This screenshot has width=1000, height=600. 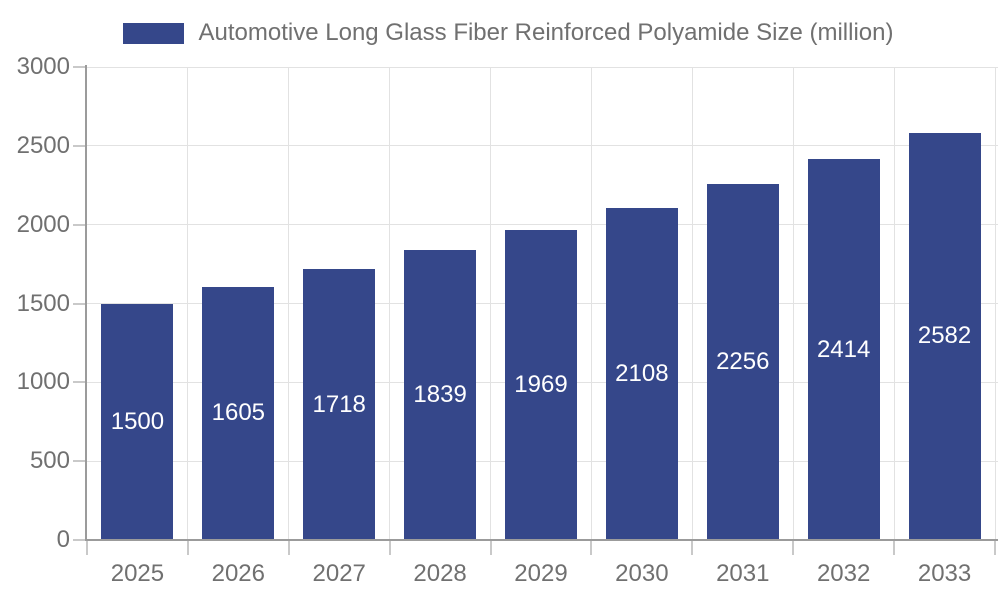 I want to click on y-axis-tick-label: 0, so click(x=63, y=539).